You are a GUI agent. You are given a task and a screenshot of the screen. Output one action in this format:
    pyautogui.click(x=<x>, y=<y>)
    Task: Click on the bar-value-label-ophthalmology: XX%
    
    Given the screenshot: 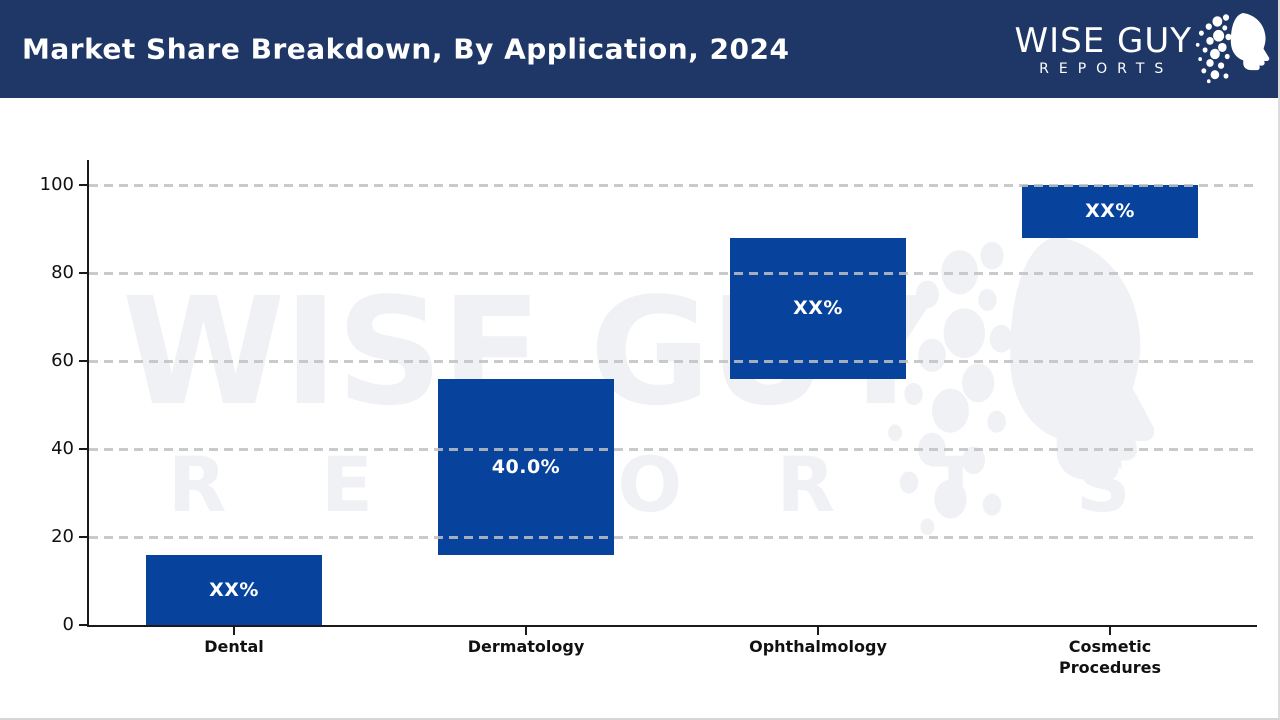 What is the action you would take?
    pyautogui.click(x=818, y=308)
    